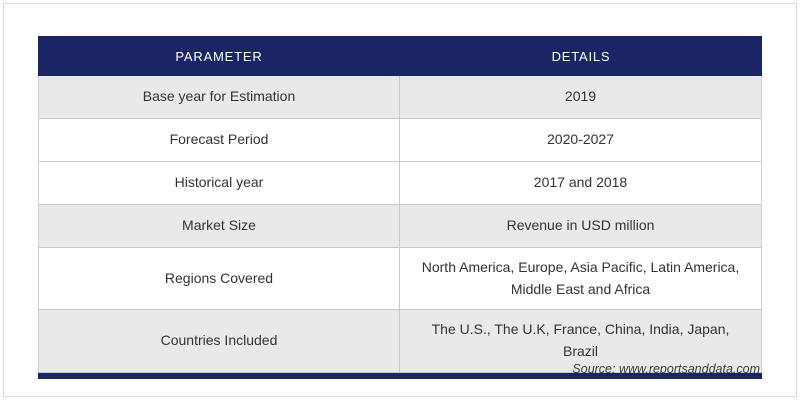 The height and width of the screenshot is (400, 800). What do you see at coordinates (219, 97) in the screenshot?
I see `parameter-cell: Base year for Estimation` at bounding box center [219, 97].